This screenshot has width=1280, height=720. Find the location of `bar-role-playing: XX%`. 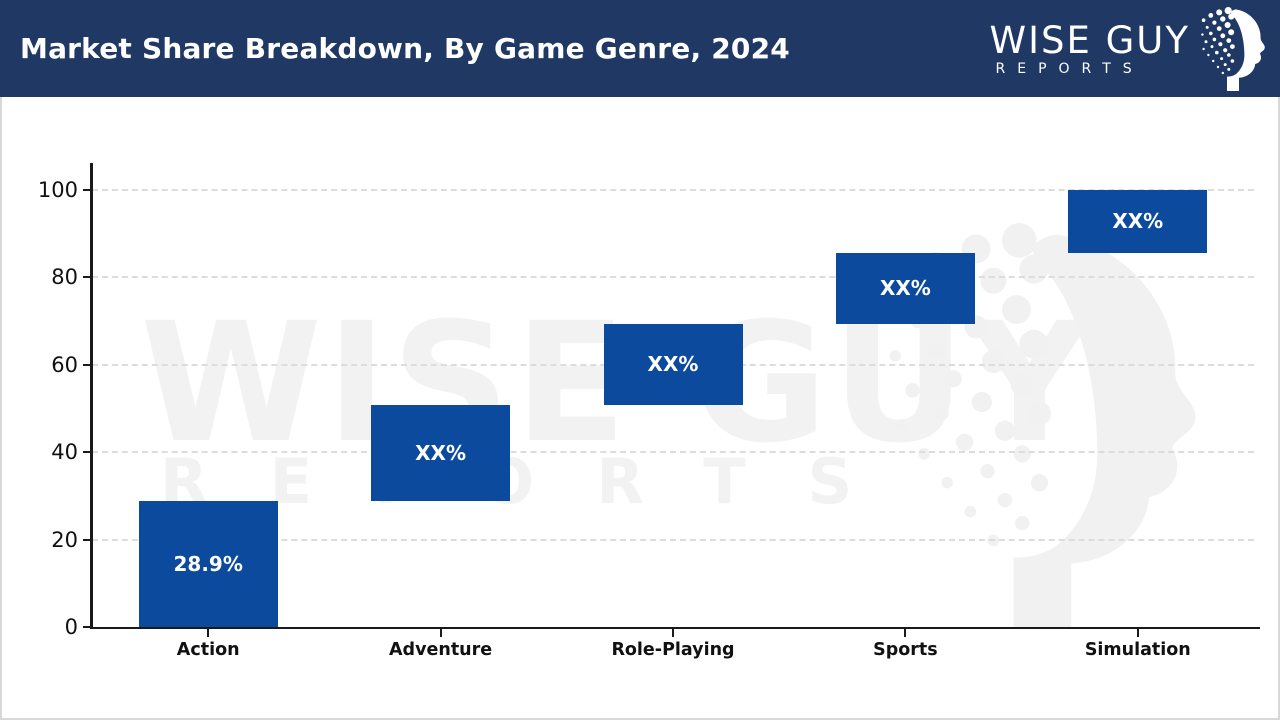

bar-role-playing: XX% is located at coordinates (673, 364).